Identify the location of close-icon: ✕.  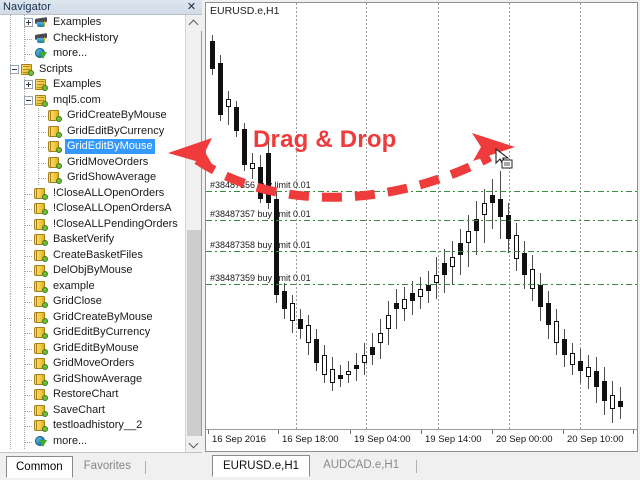
(191, 7).